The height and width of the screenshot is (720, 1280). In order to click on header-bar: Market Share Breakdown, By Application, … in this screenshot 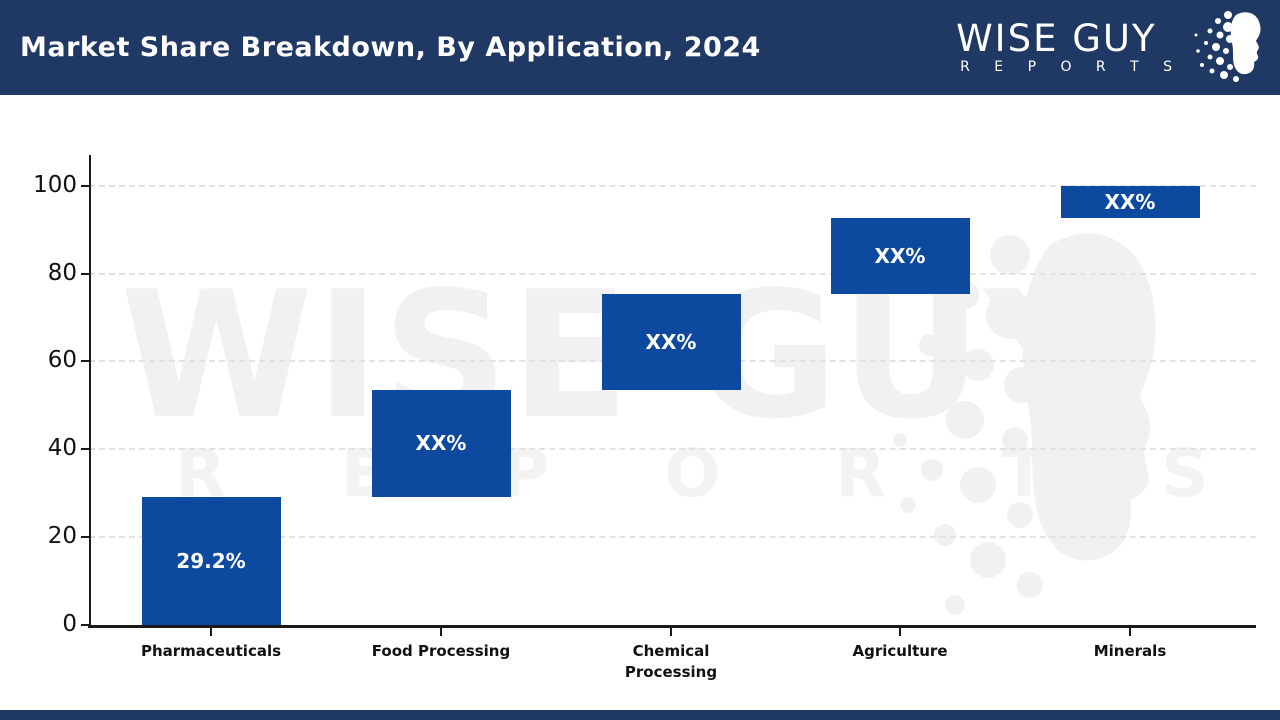, I will do `click(640, 47)`.